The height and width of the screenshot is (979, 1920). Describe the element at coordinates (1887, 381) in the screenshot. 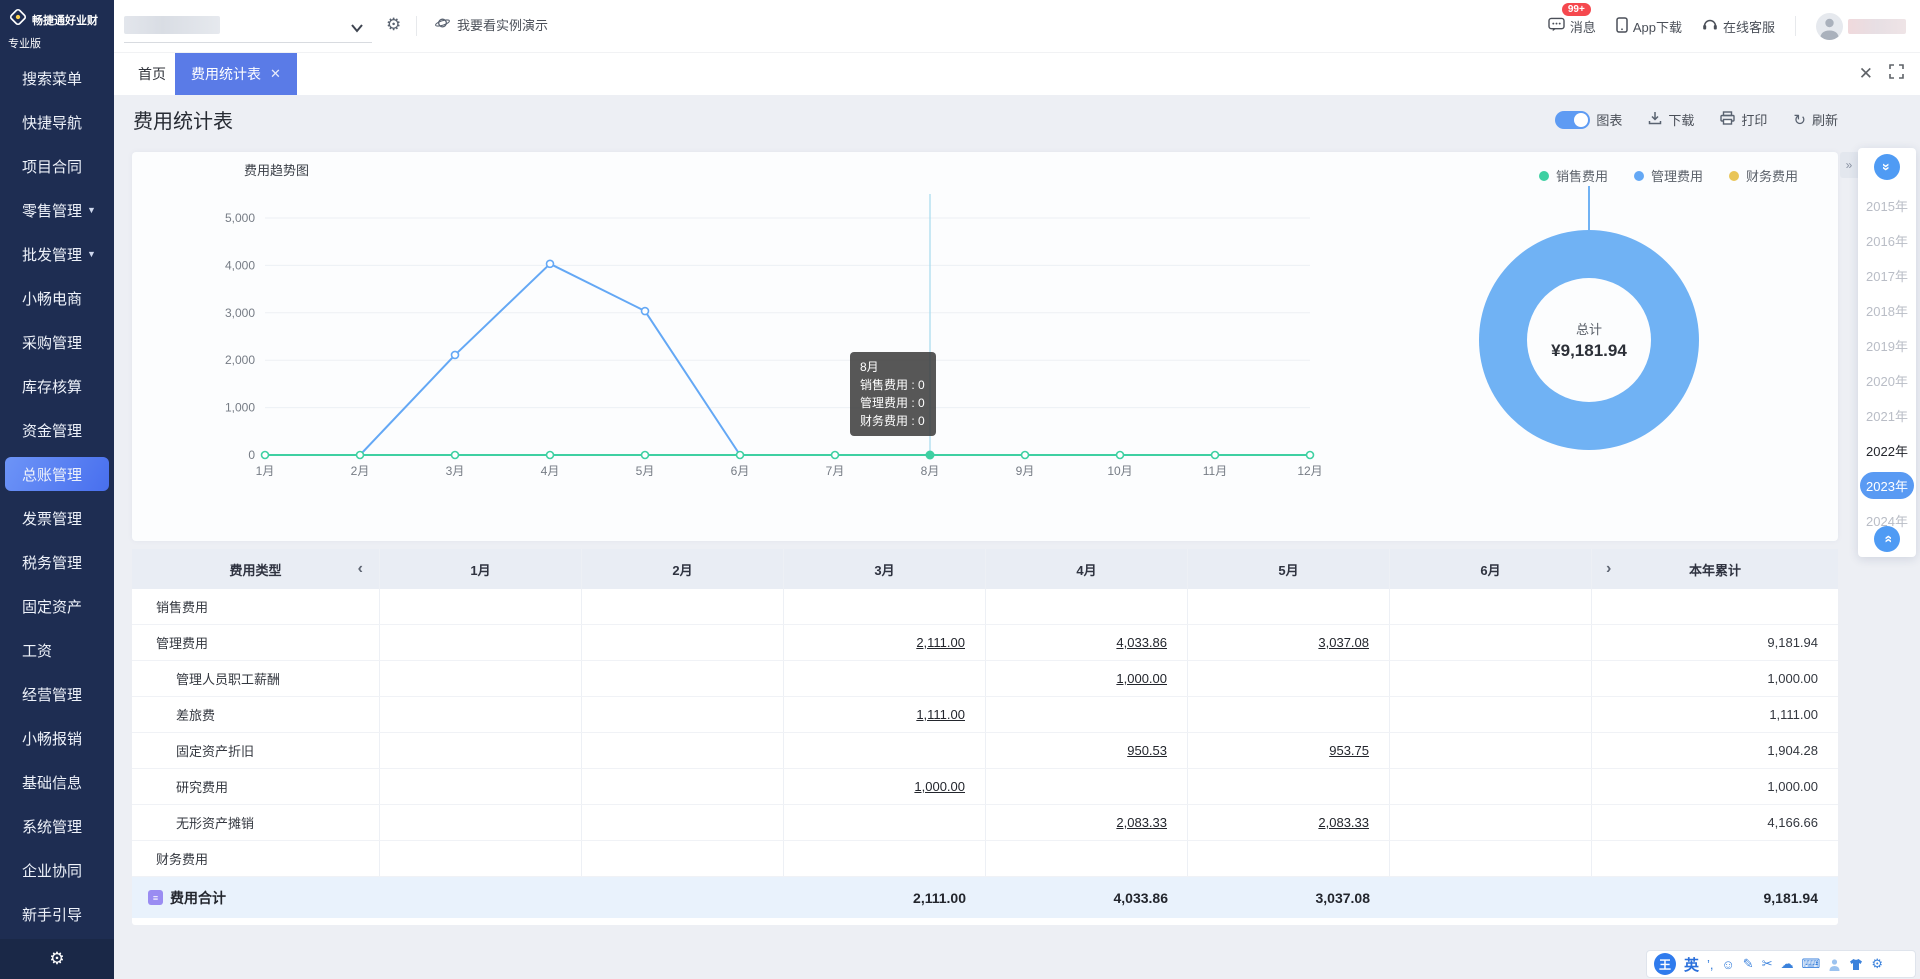

I see `year-item-2020: 2020年` at that location.